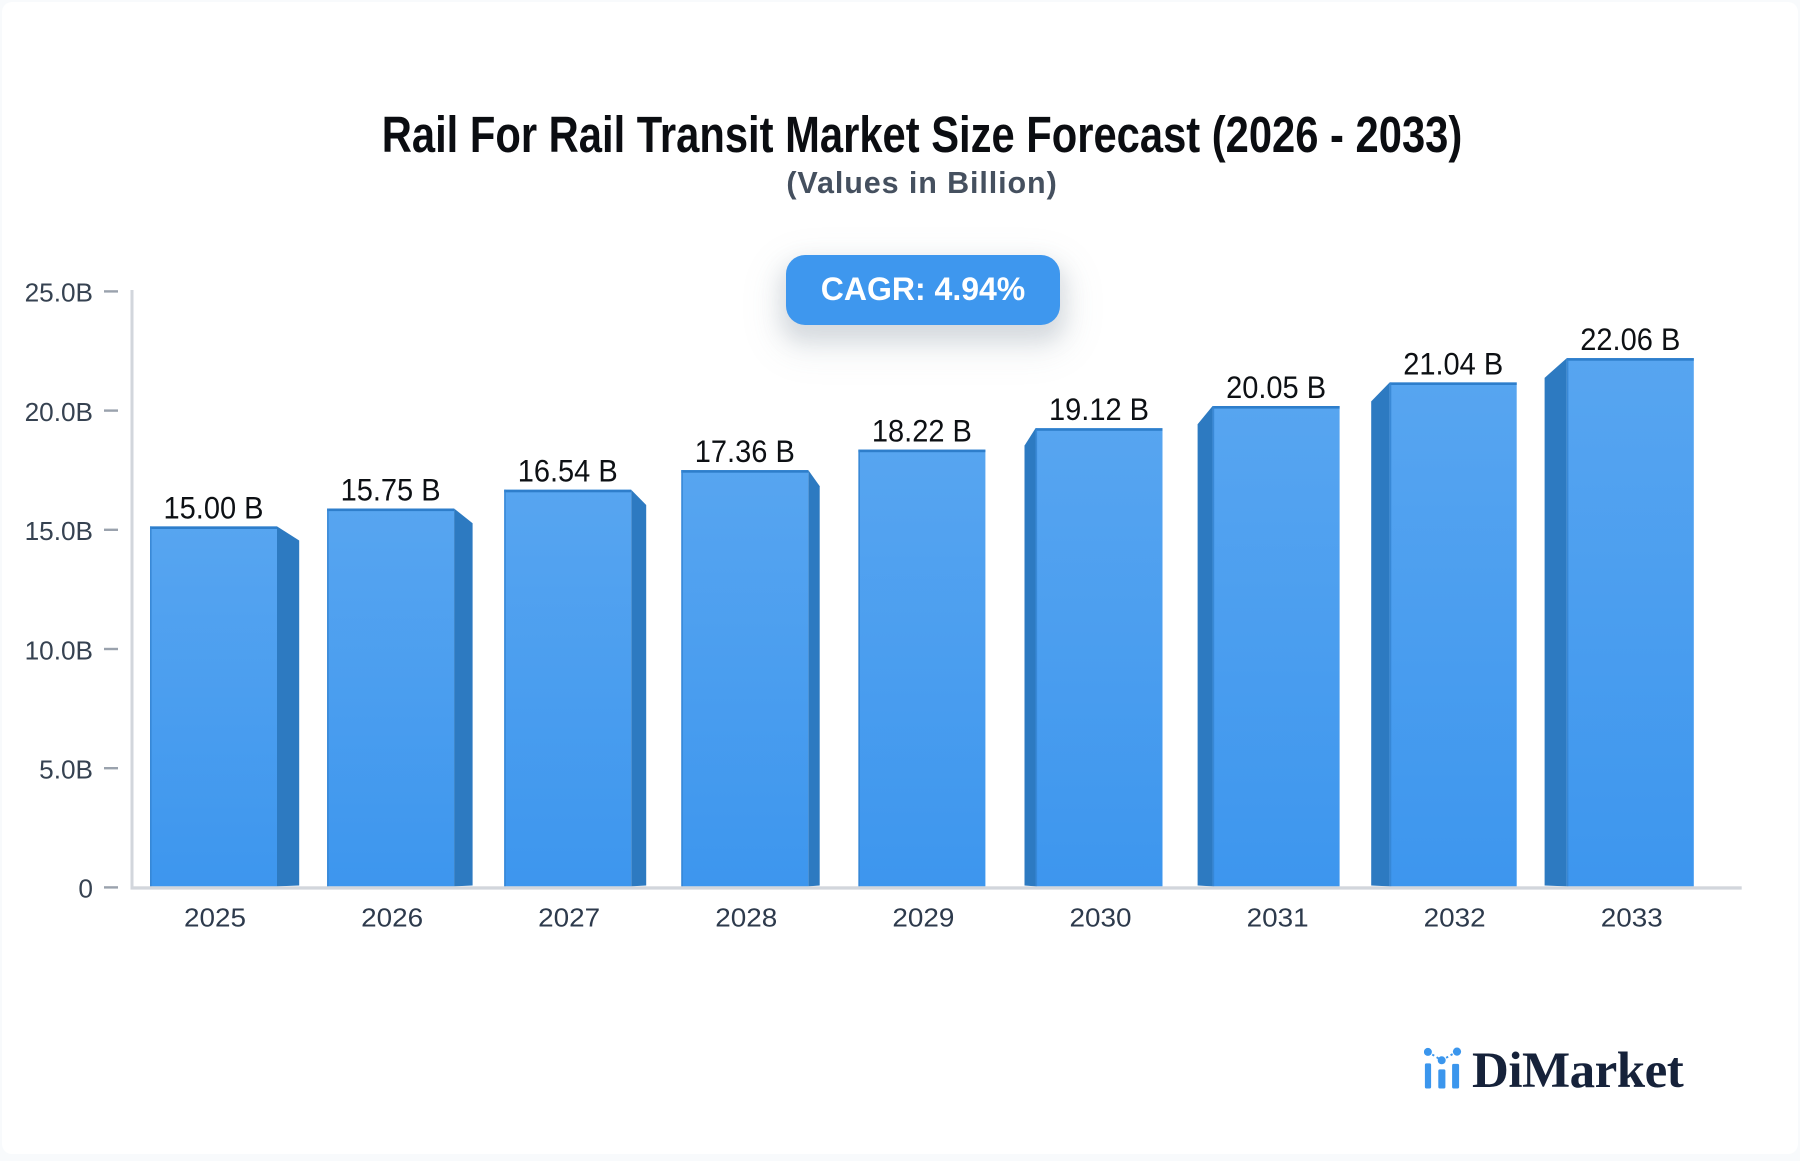 The width and height of the screenshot is (1800, 1161). I want to click on svg-text: 2026, so click(392, 918).